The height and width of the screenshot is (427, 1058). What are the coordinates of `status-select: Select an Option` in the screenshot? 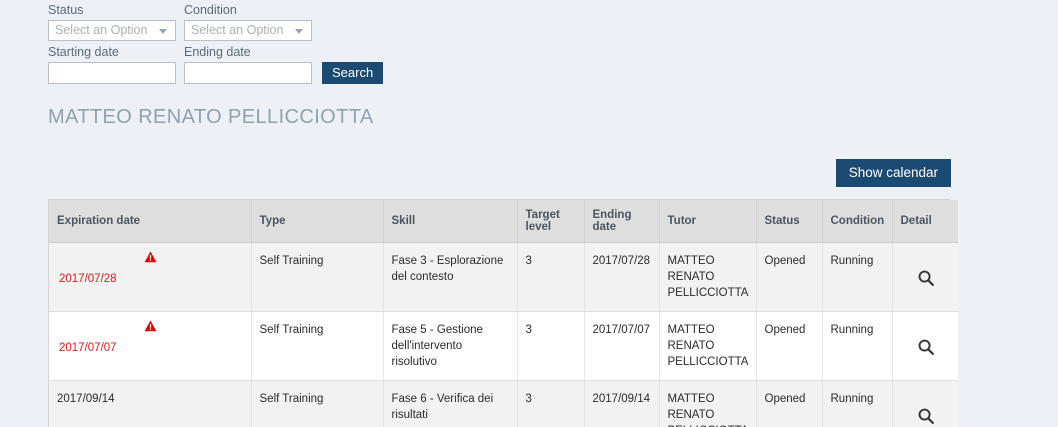 It's located at (112, 30).